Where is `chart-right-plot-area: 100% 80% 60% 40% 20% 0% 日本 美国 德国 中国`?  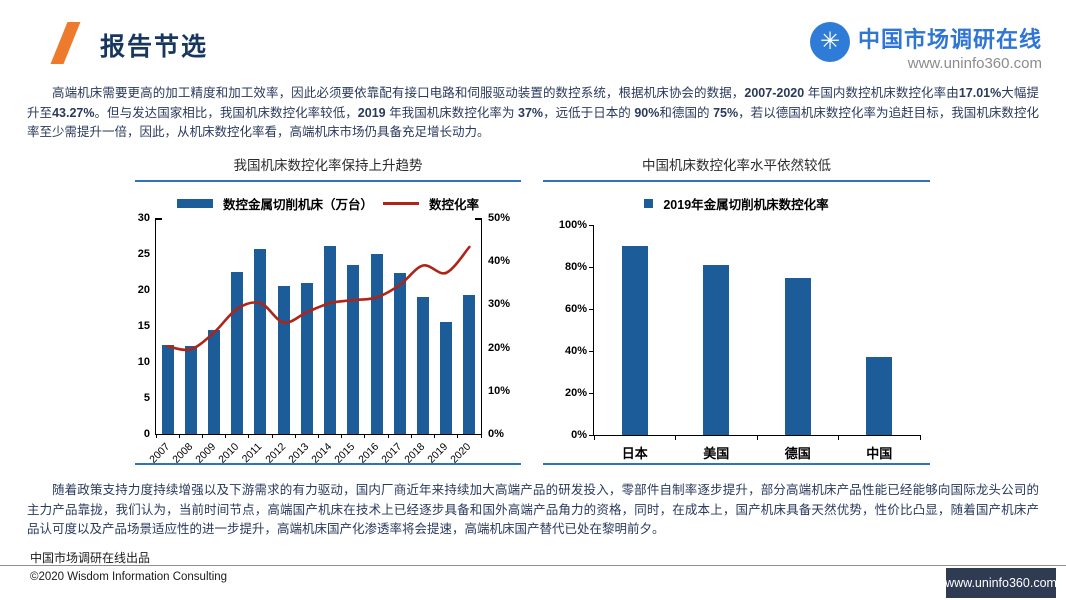
chart-right-plot-area: 100% 80% 60% 40% 20% 0% 日本 美国 德国 中国 is located at coordinates (740, 340).